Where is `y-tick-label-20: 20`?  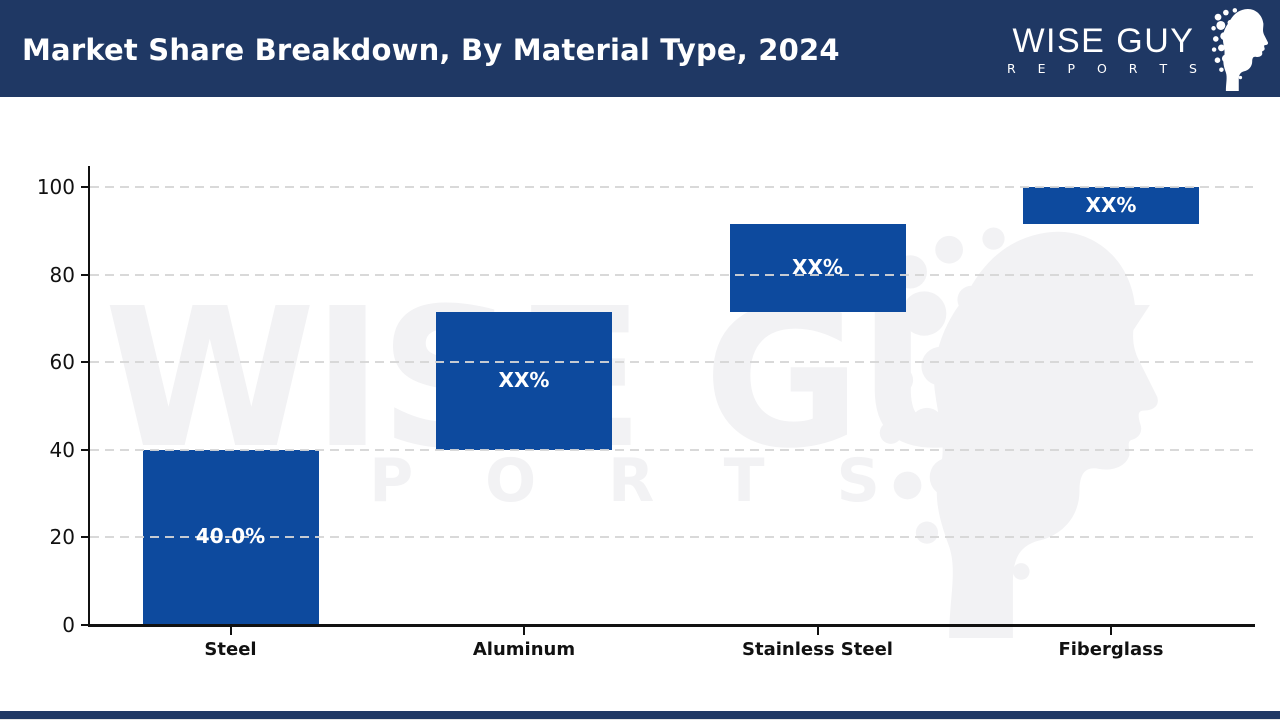 y-tick-label-20: 20 is located at coordinates (62, 537).